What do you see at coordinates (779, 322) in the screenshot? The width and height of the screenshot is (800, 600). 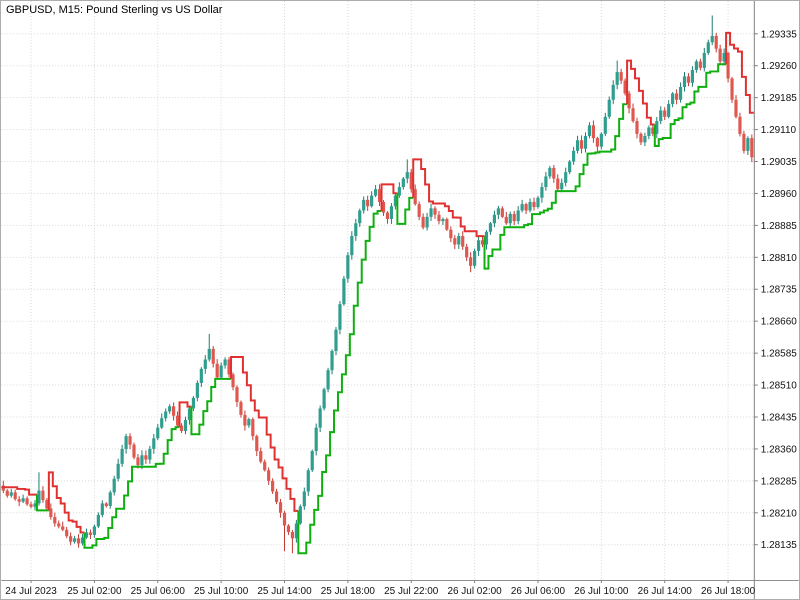 I see `price-tick-label: 1.28660` at bounding box center [779, 322].